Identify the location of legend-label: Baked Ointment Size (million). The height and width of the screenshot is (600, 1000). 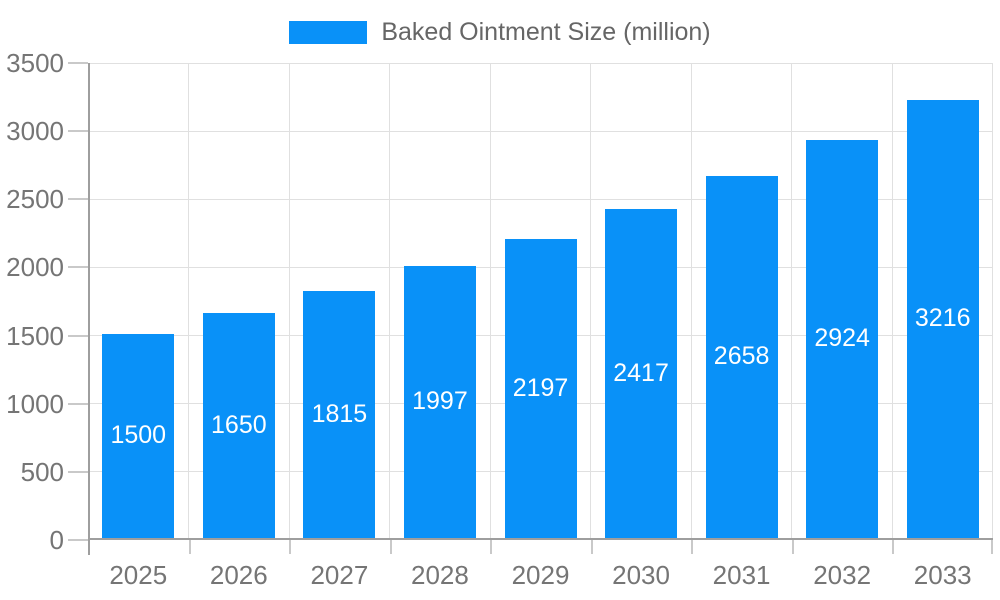
(546, 31).